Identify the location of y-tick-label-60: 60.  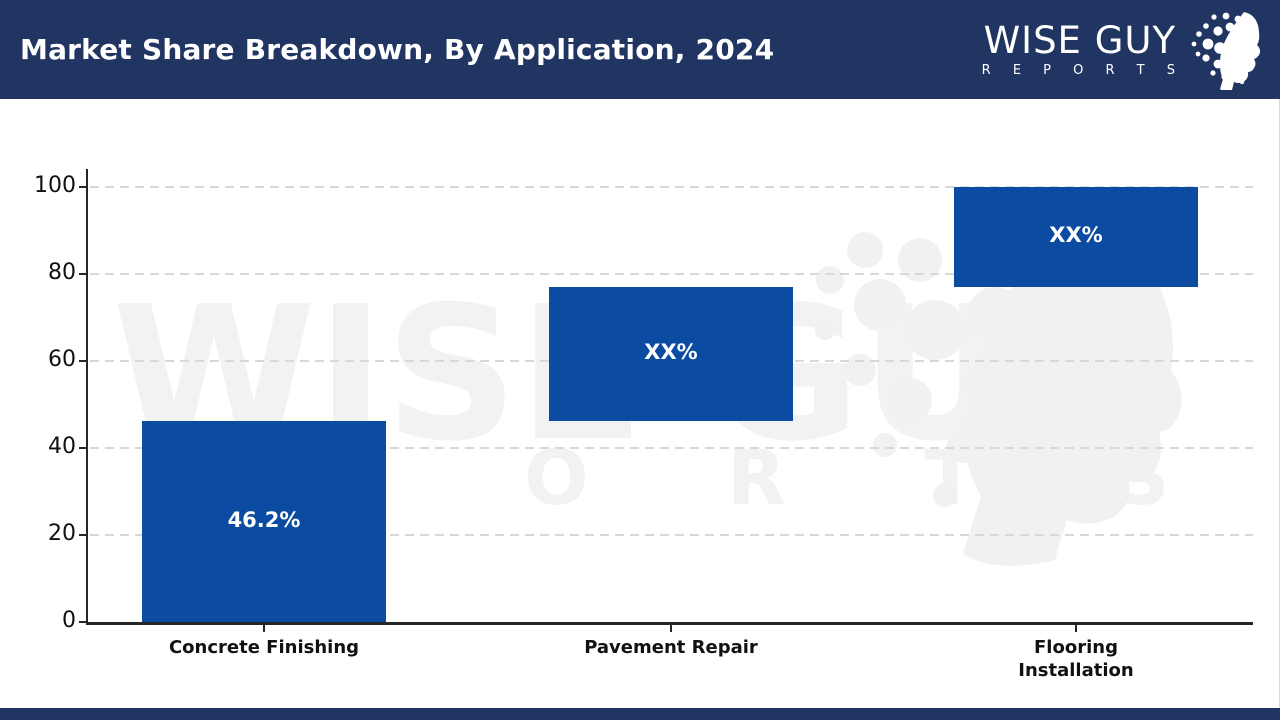
(62, 359).